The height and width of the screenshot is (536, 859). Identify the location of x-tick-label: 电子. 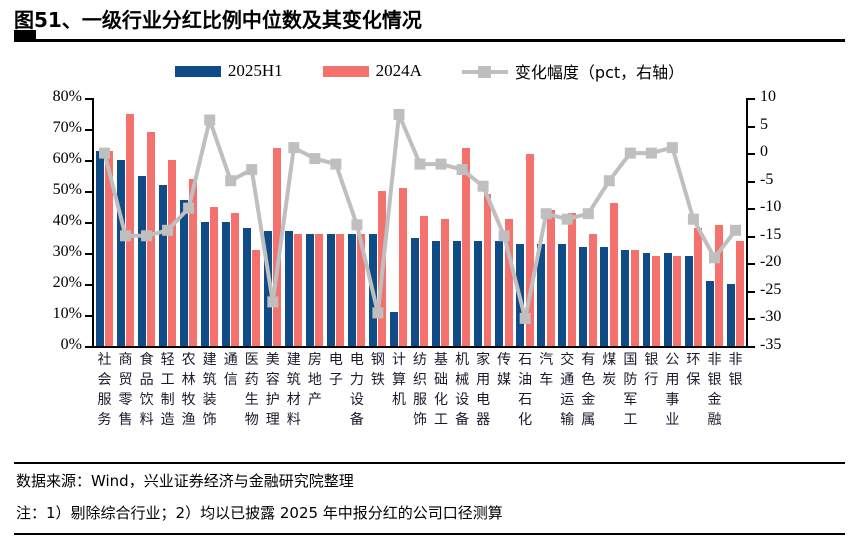
(335, 370).